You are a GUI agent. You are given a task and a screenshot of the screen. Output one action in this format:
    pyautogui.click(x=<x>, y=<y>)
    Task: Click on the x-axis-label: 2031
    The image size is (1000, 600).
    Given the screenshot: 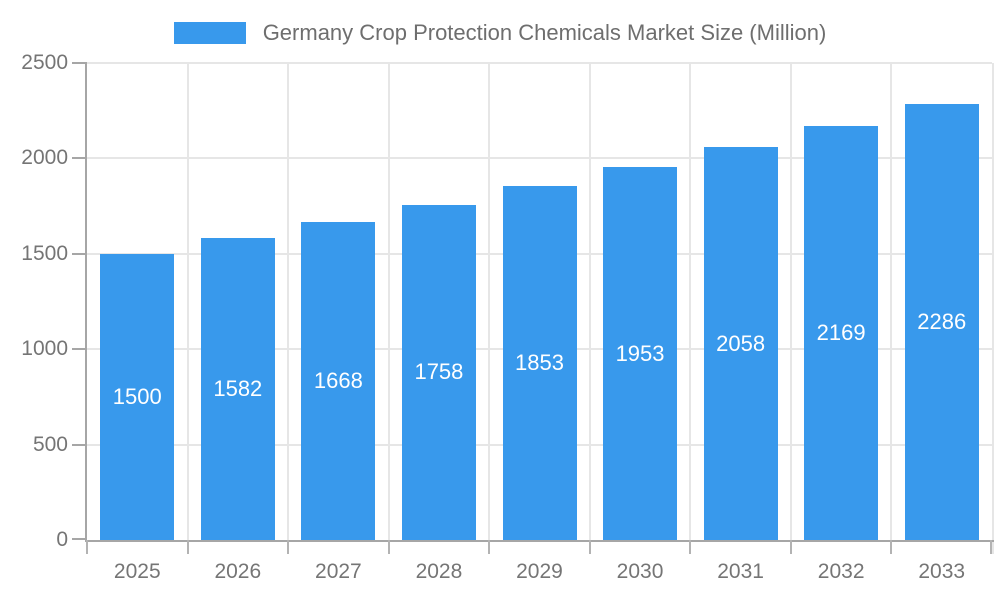 What is the action you would take?
    pyautogui.click(x=740, y=571)
    